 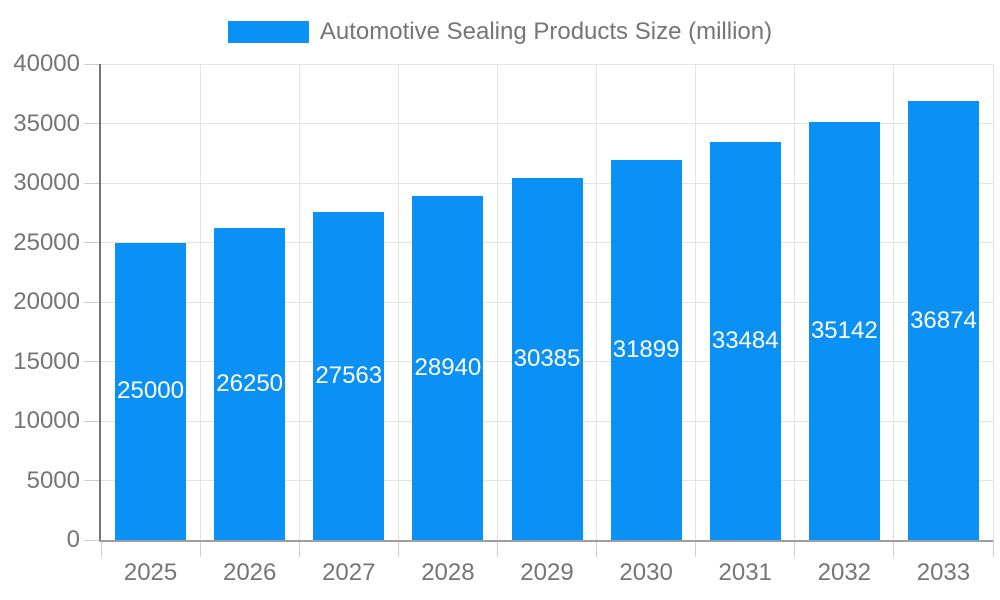 What do you see at coordinates (844, 572) in the screenshot?
I see `x-tick-label: 2032` at bounding box center [844, 572].